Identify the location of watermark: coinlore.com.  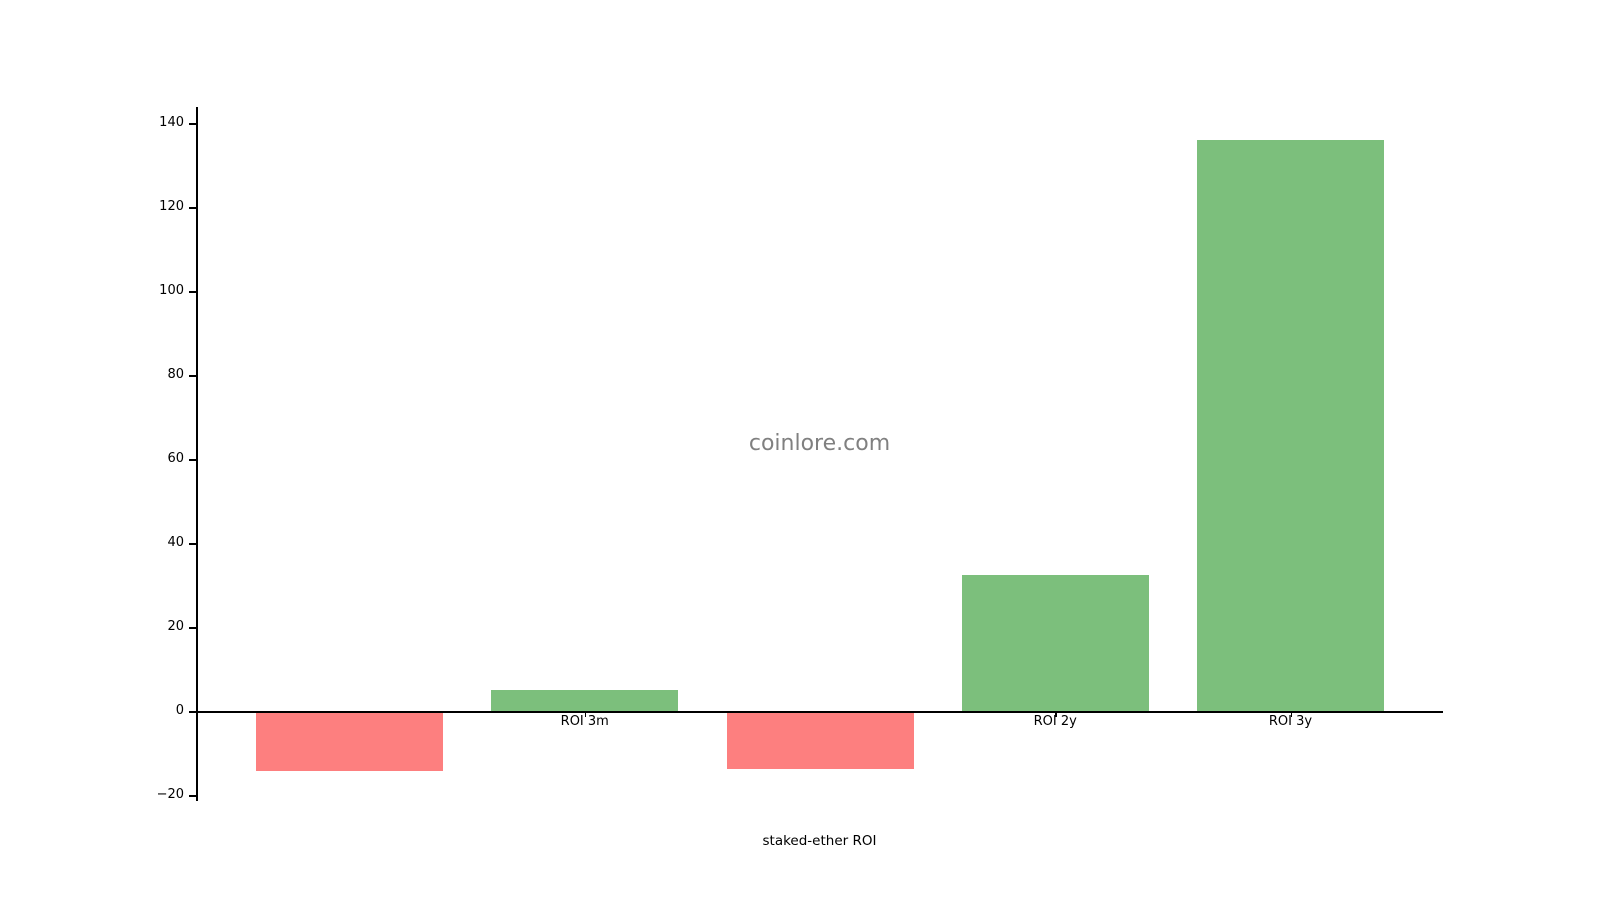
(819, 443).